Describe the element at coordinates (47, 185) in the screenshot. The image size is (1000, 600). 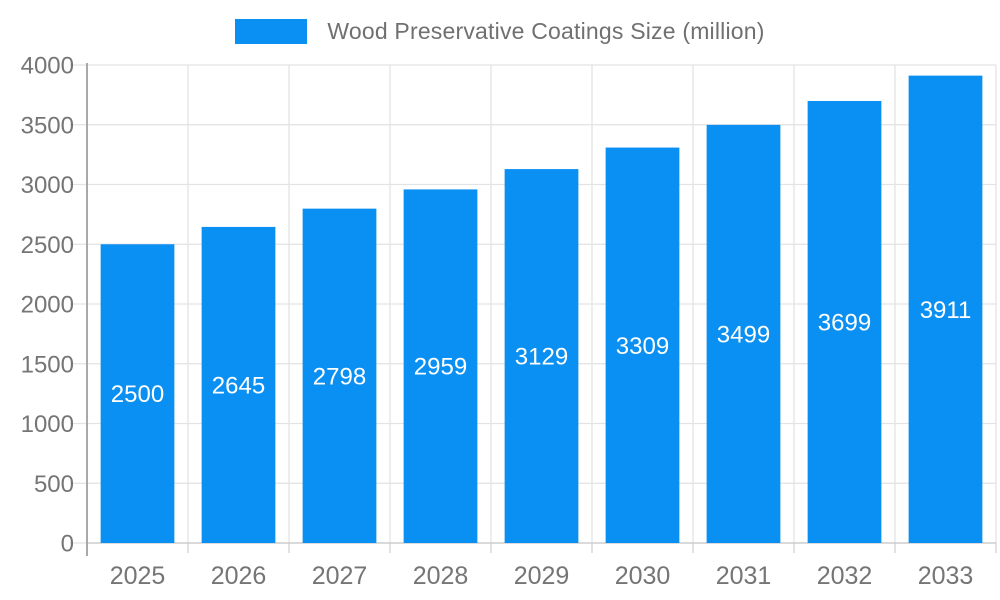
I see `y-tick-label: 3000` at that location.